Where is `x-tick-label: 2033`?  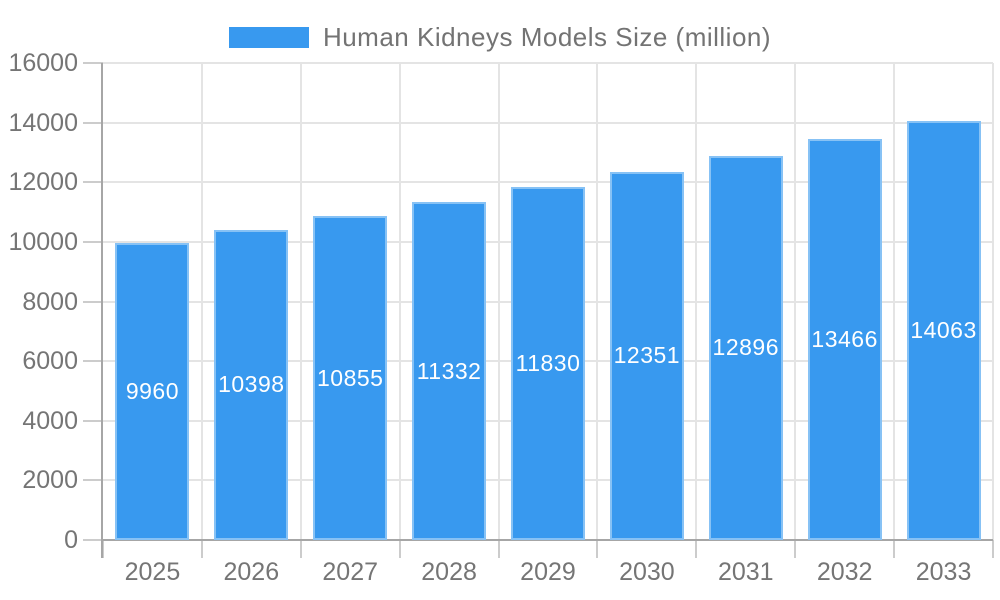
x-tick-label: 2033 is located at coordinates (943, 572).